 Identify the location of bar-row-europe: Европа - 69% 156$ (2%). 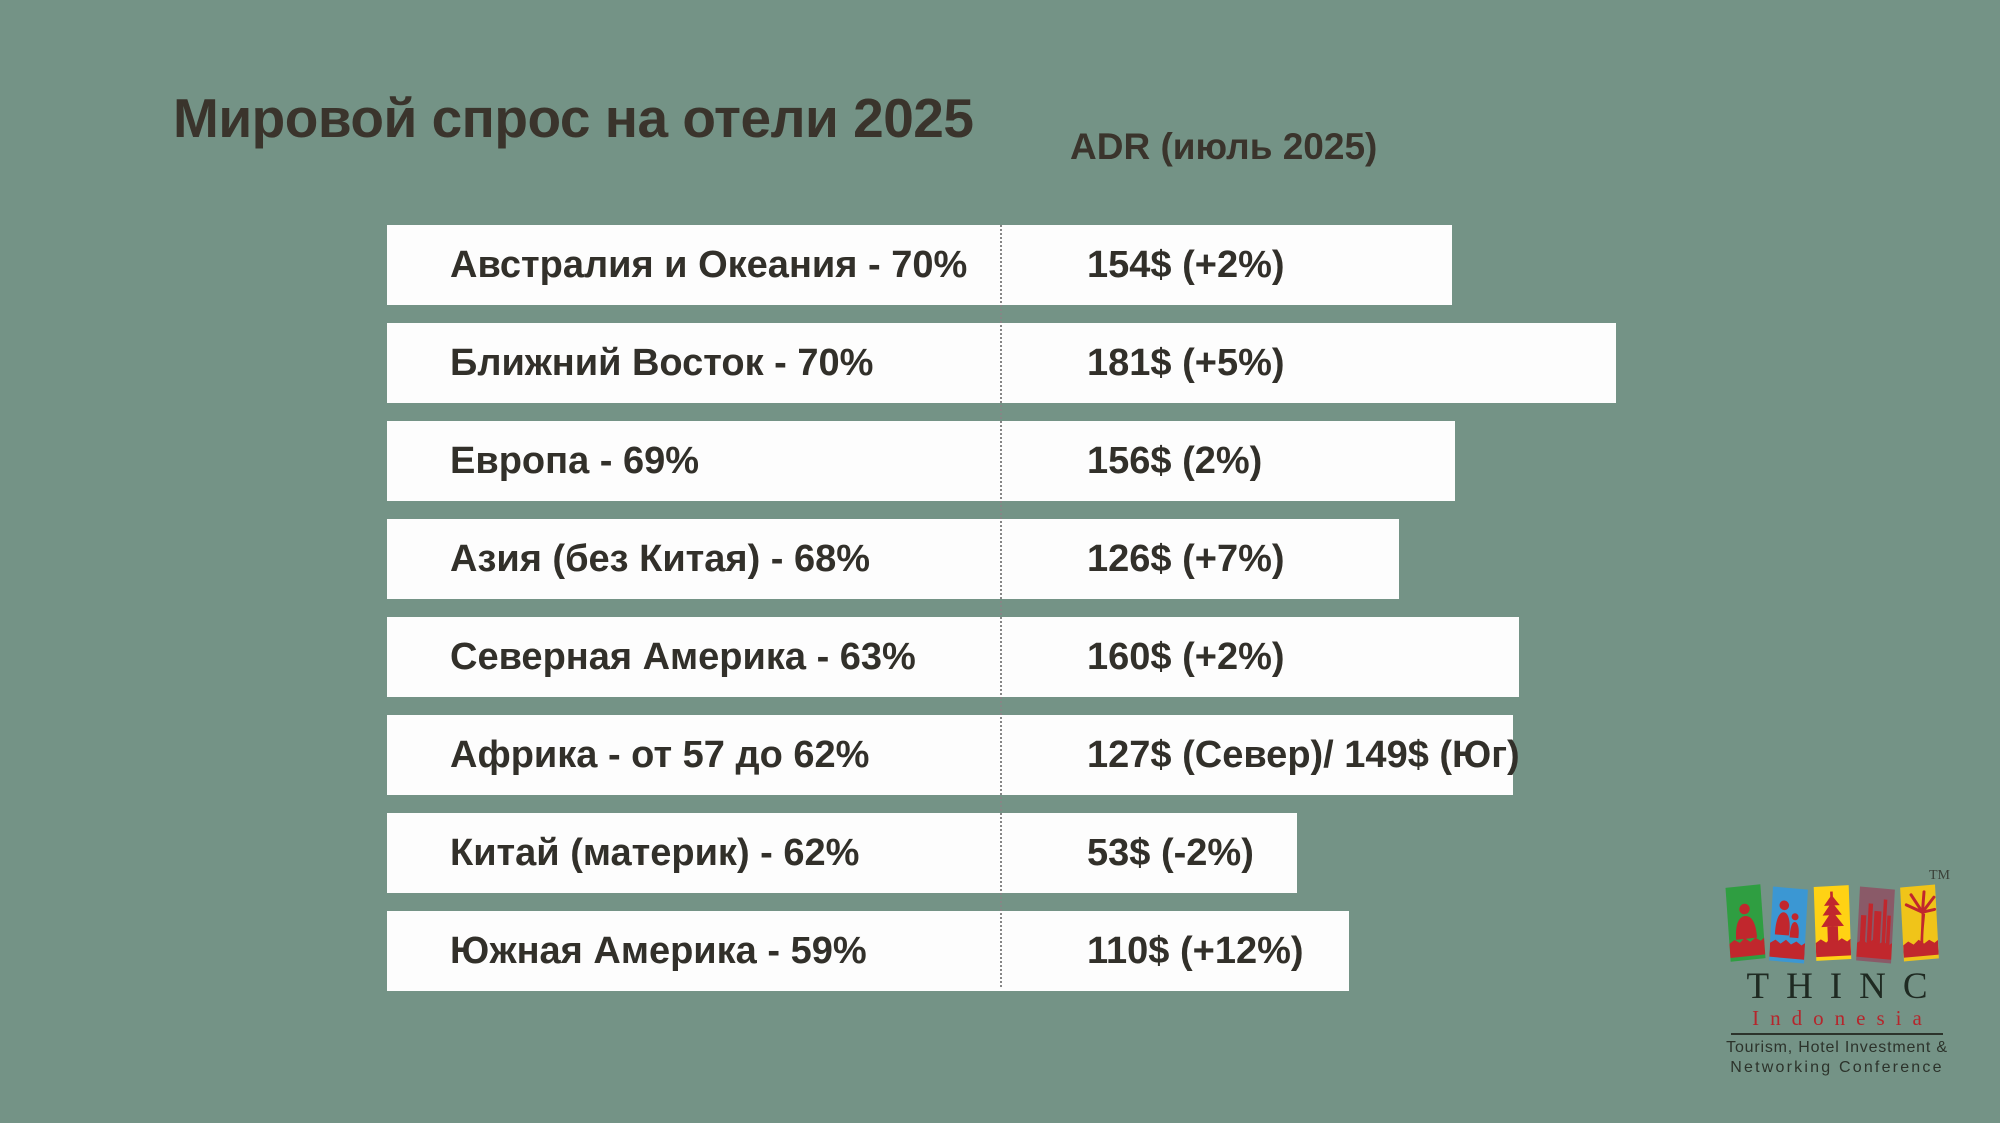
(921, 461).